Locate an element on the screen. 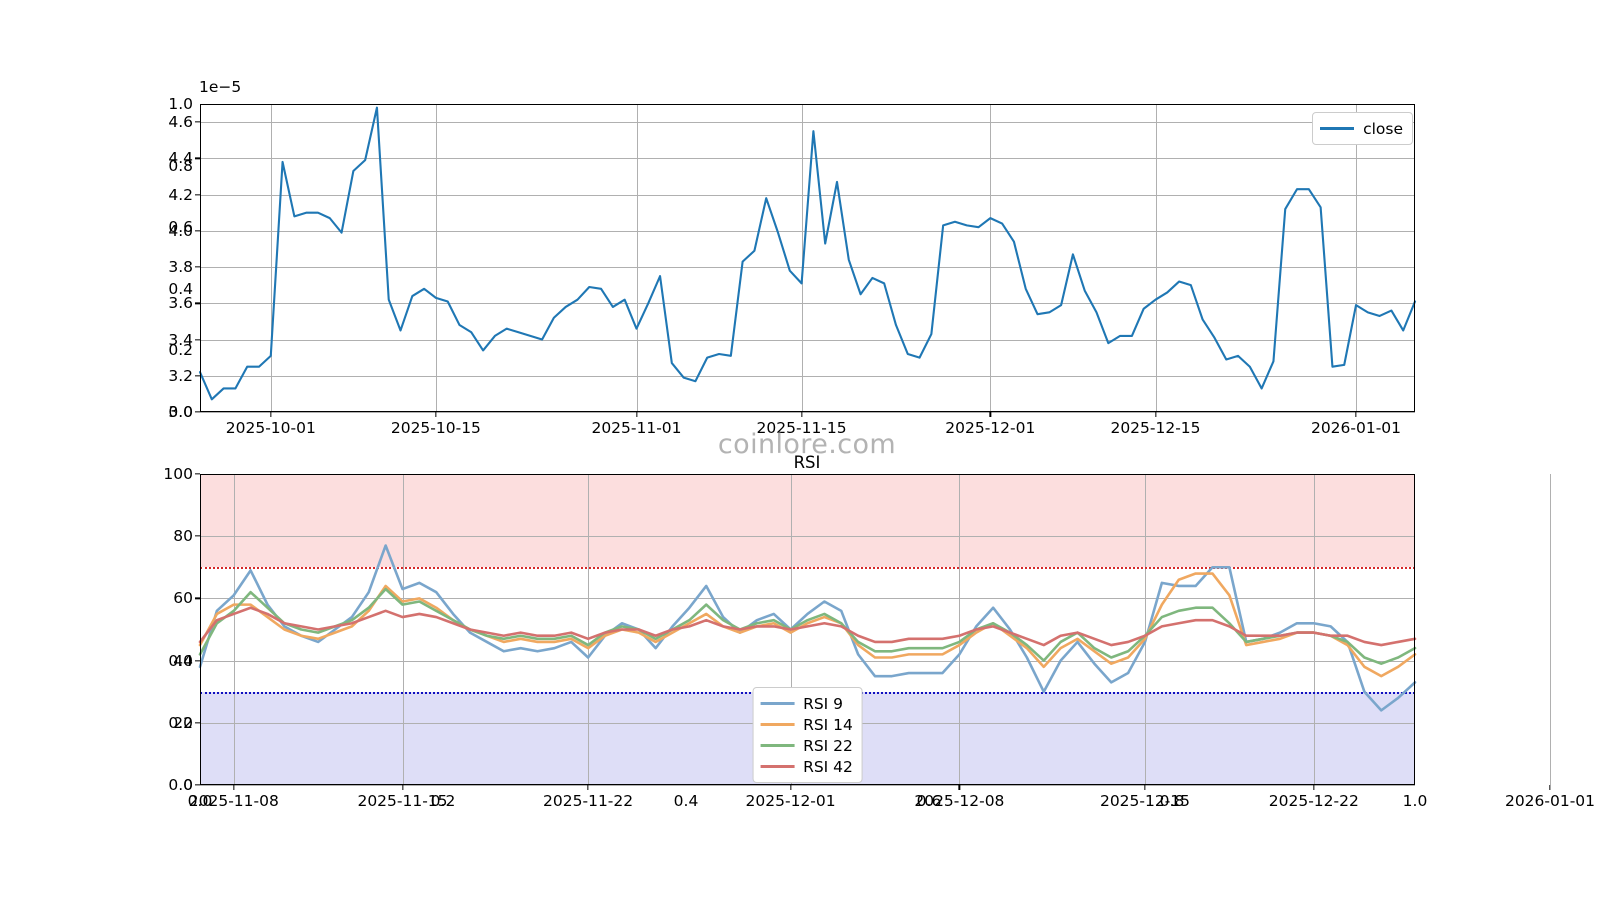  legend-item: RSI 42 is located at coordinates (806, 766).